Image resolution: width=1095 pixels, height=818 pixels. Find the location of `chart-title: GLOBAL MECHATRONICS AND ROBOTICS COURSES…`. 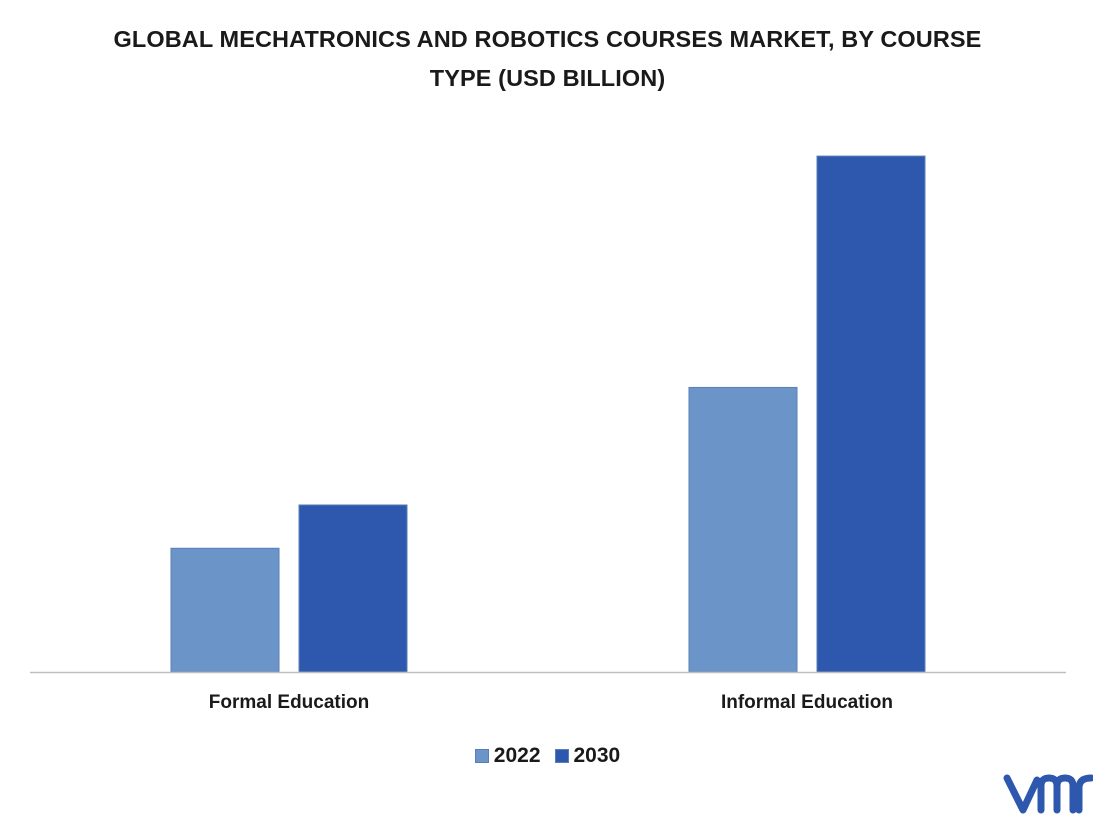

chart-title: GLOBAL MECHATRONICS AND ROBOTICS COURSES… is located at coordinates (547, 58).